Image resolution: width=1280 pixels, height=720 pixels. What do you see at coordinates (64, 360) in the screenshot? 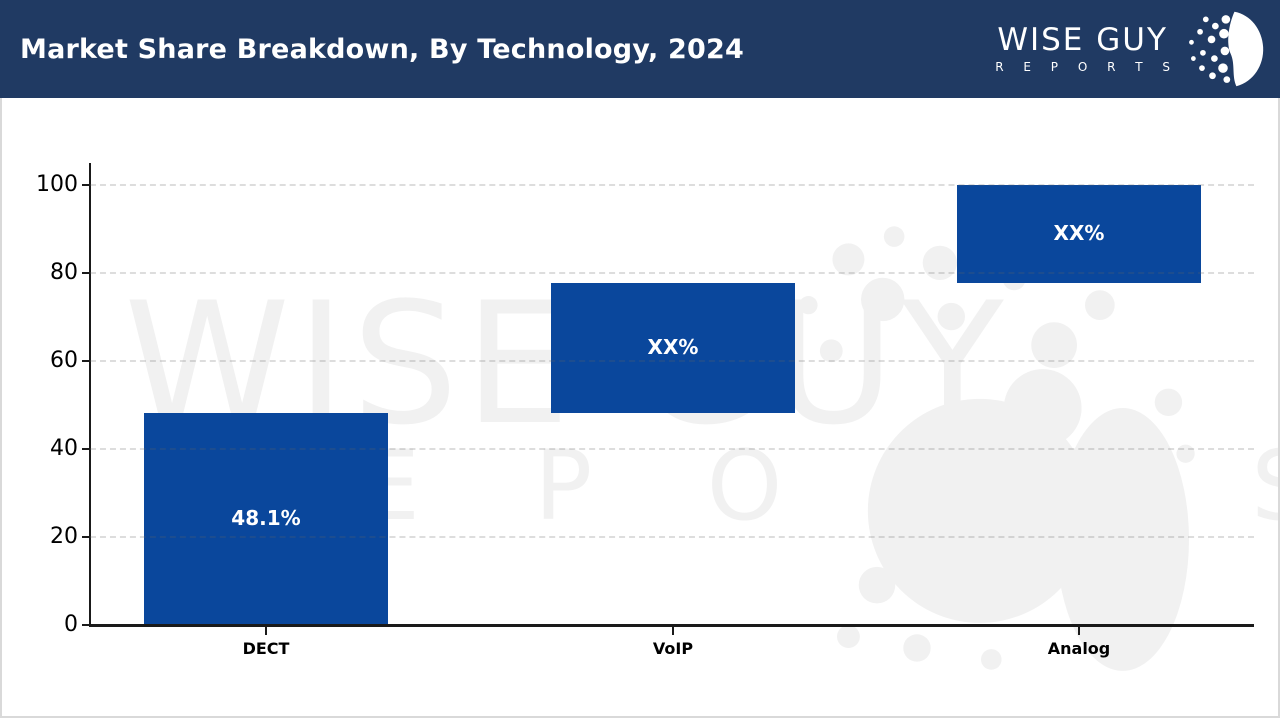
I see `y-tick-label: 60` at bounding box center [64, 360].